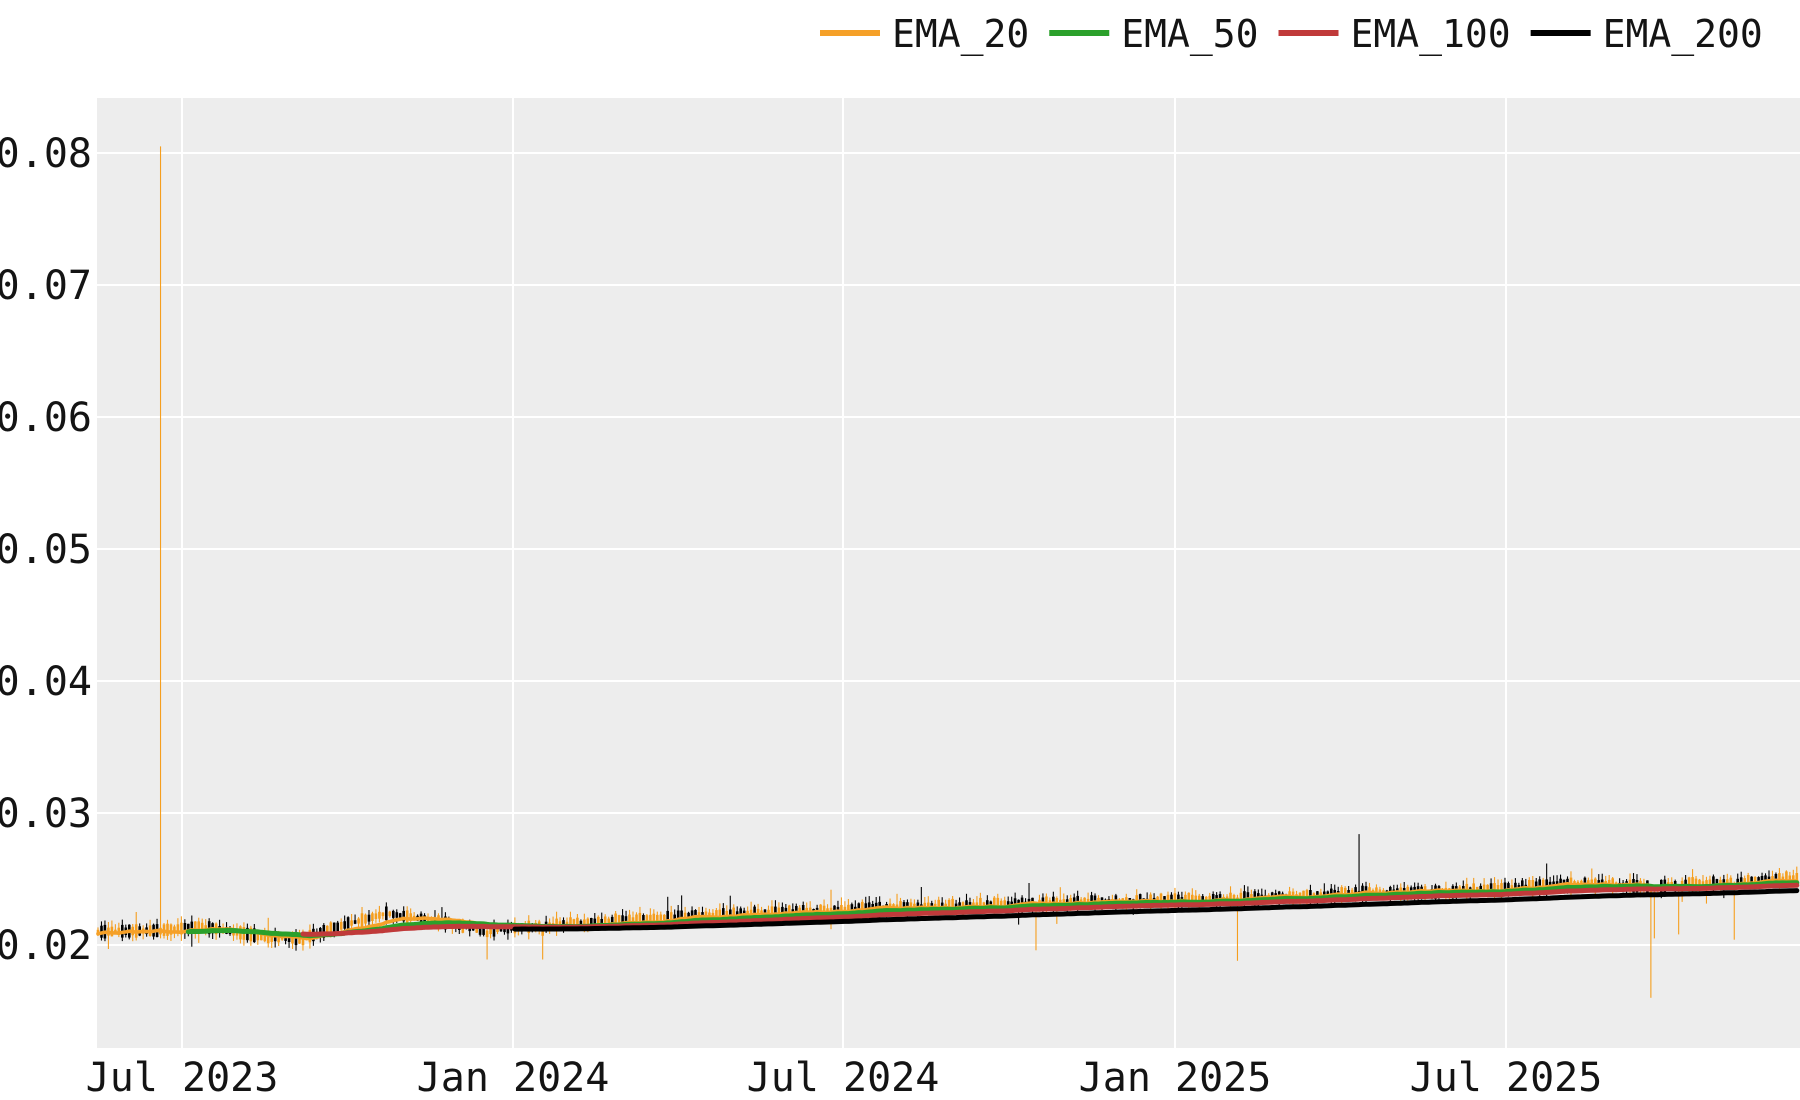 The width and height of the screenshot is (1800, 1100). Describe the element at coordinates (46, 814) in the screenshot. I see `y-tick-label: 0.03` at that location.